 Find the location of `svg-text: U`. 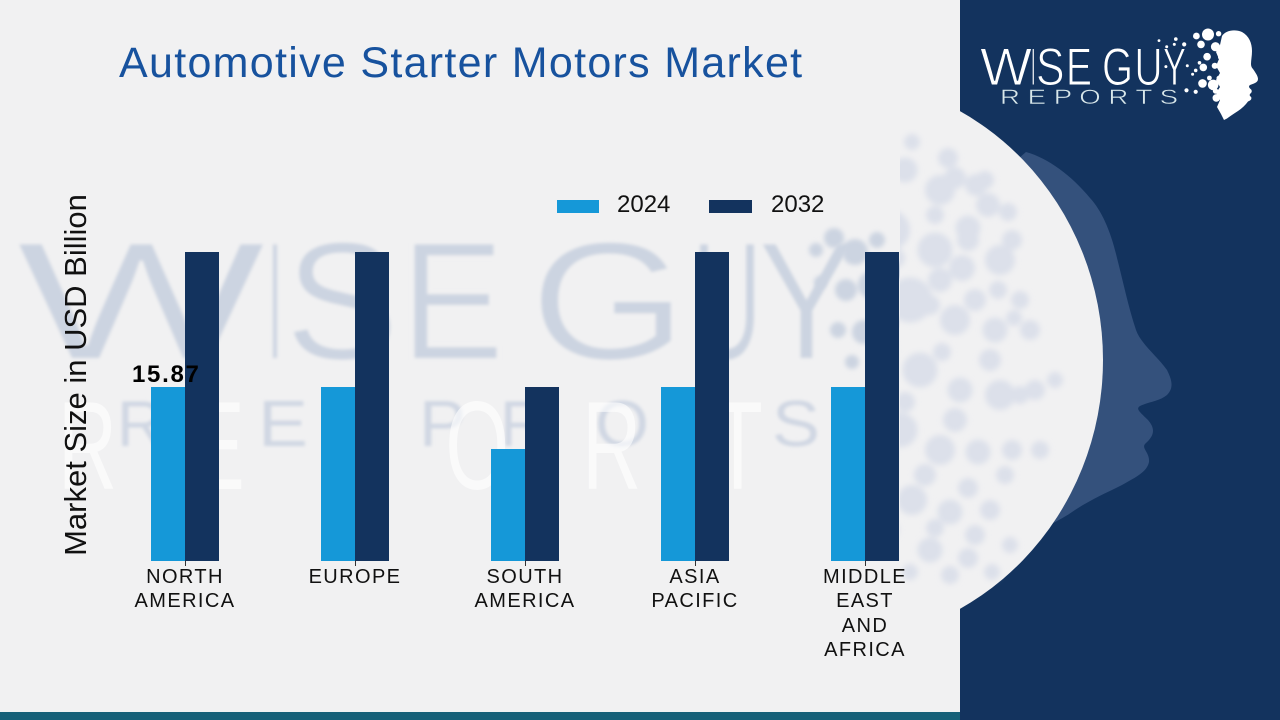

svg-text: U is located at coordinates (1149, 67).